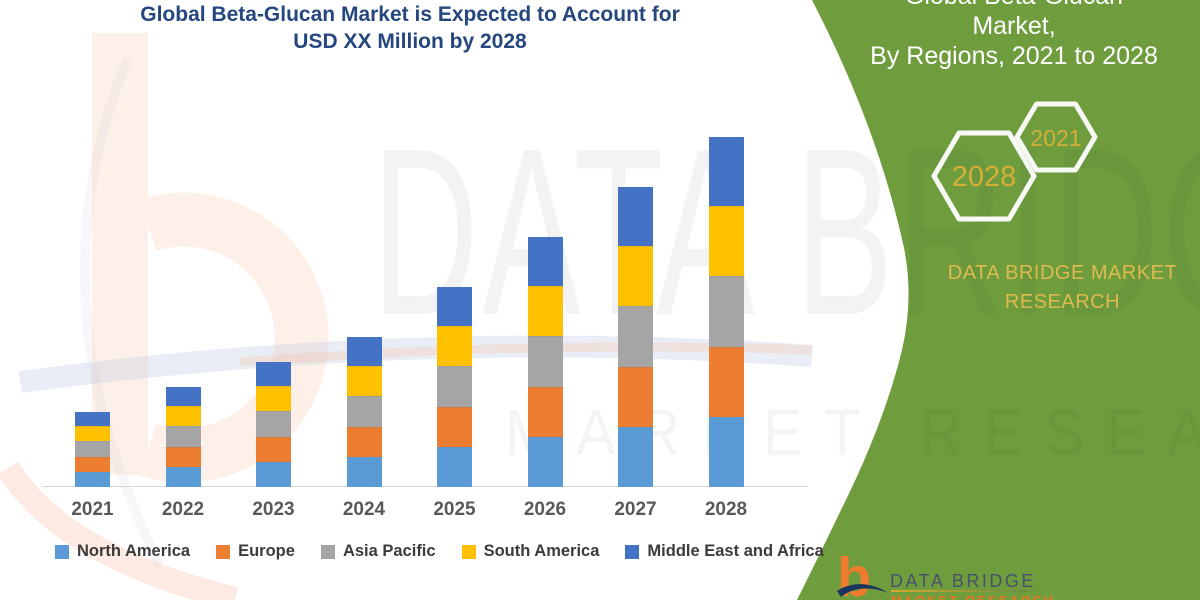 The height and width of the screenshot is (600, 1200). I want to click on watermark-ring, so click(122, 312).